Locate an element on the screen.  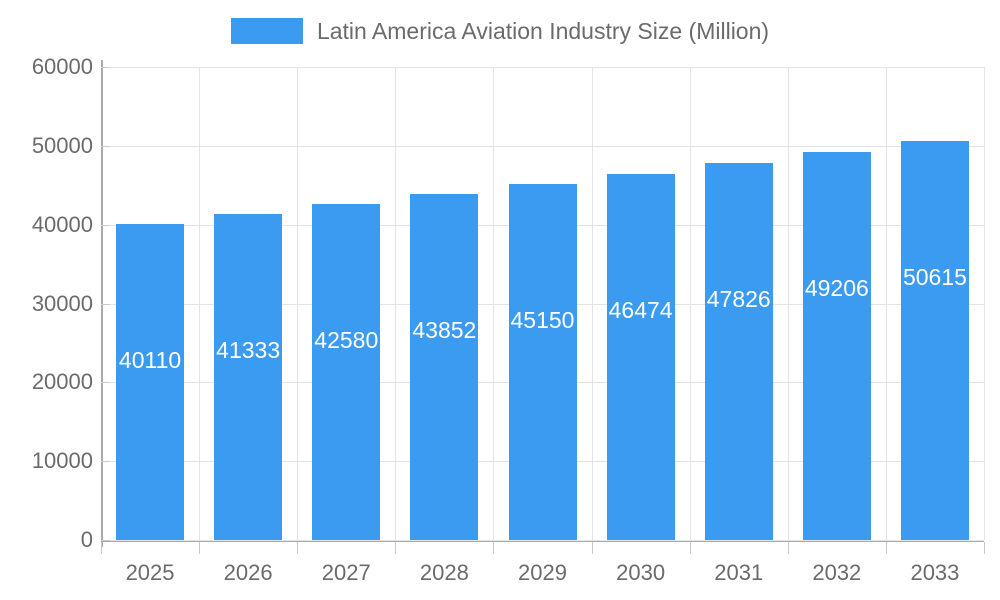
bar-value-label: 40110 is located at coordinates (150, 359).